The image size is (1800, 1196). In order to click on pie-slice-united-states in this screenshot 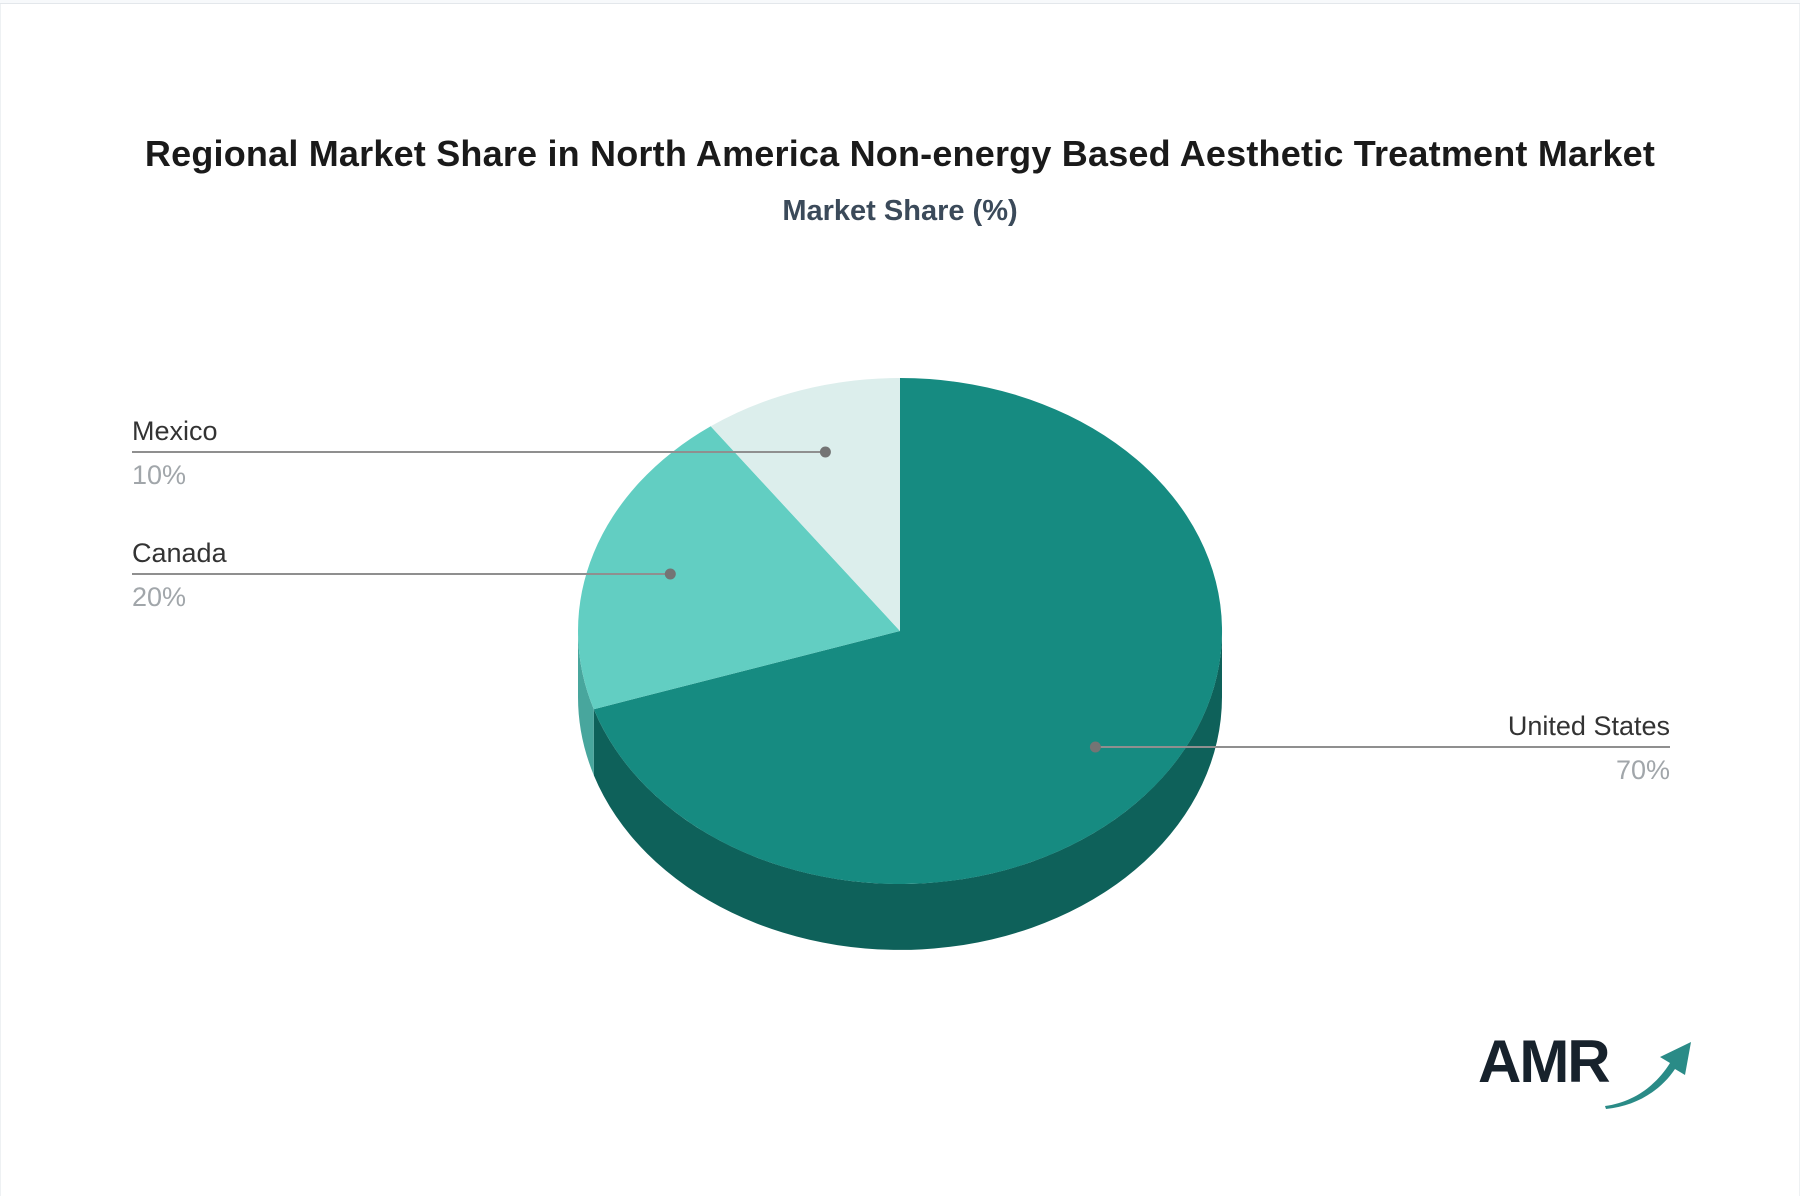, I will do `click(908, 631)`.